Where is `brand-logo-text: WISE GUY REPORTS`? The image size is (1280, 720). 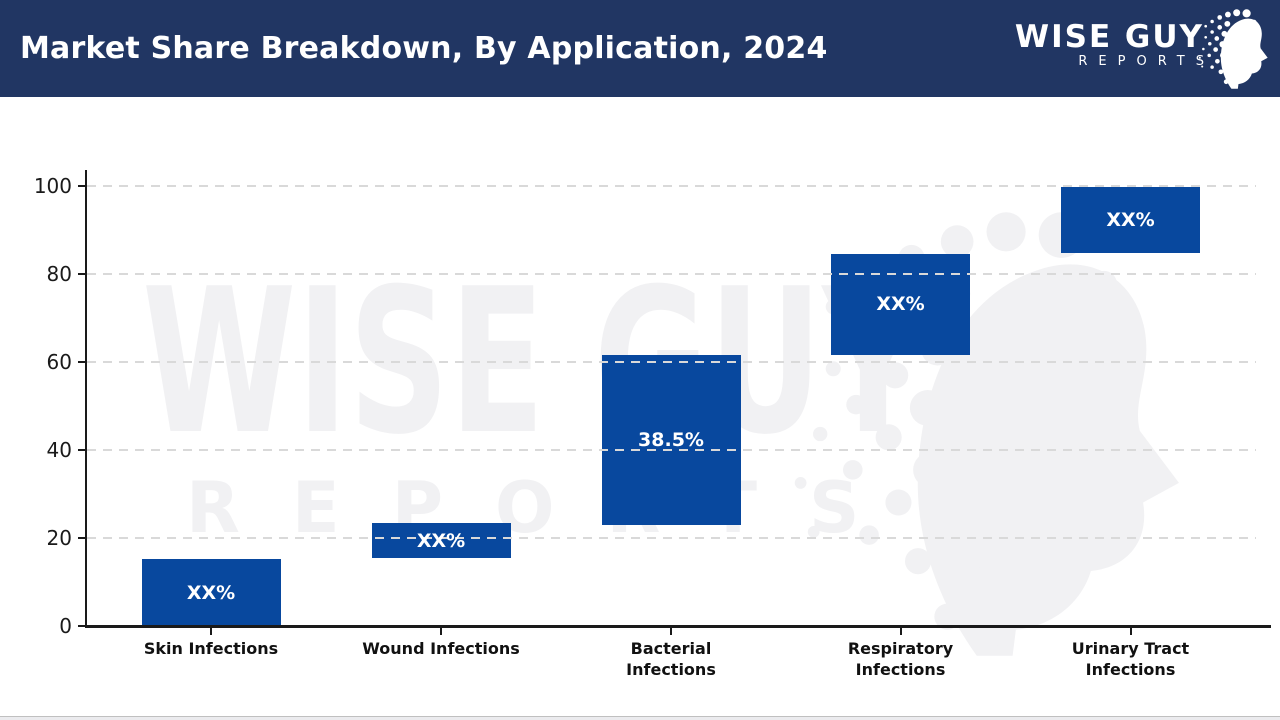
brand-logo-text: WISE GUY REPORTS is located at coordinates (1109, 44).